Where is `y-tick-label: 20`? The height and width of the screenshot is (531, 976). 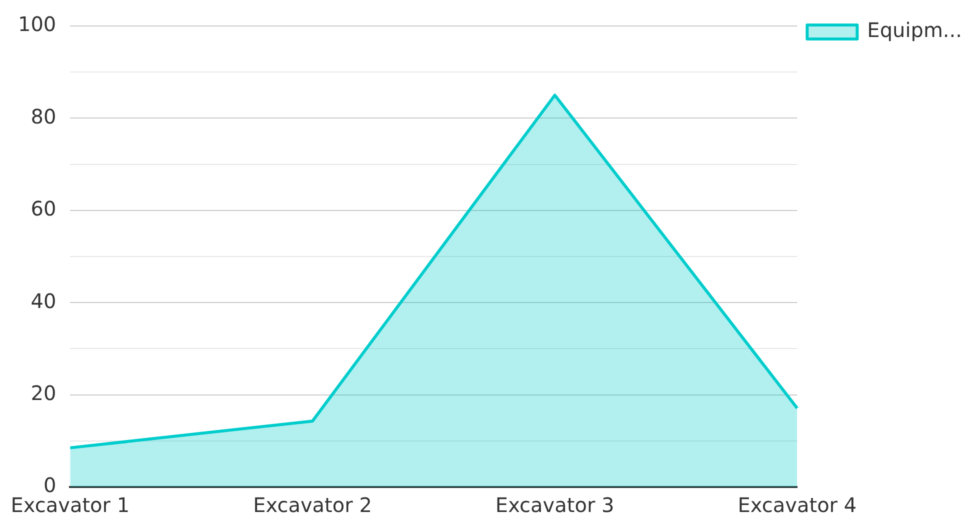 y-tick-label: 20 is located at coordinates (43, 393).